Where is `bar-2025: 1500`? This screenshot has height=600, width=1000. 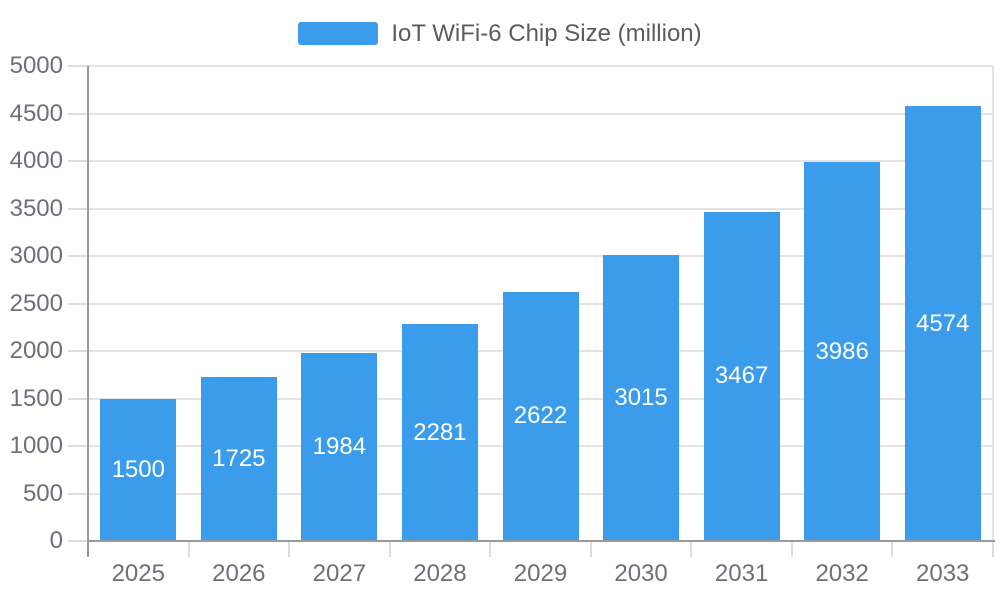 bar-2025: 1500 is located at coordinates (138, 469).